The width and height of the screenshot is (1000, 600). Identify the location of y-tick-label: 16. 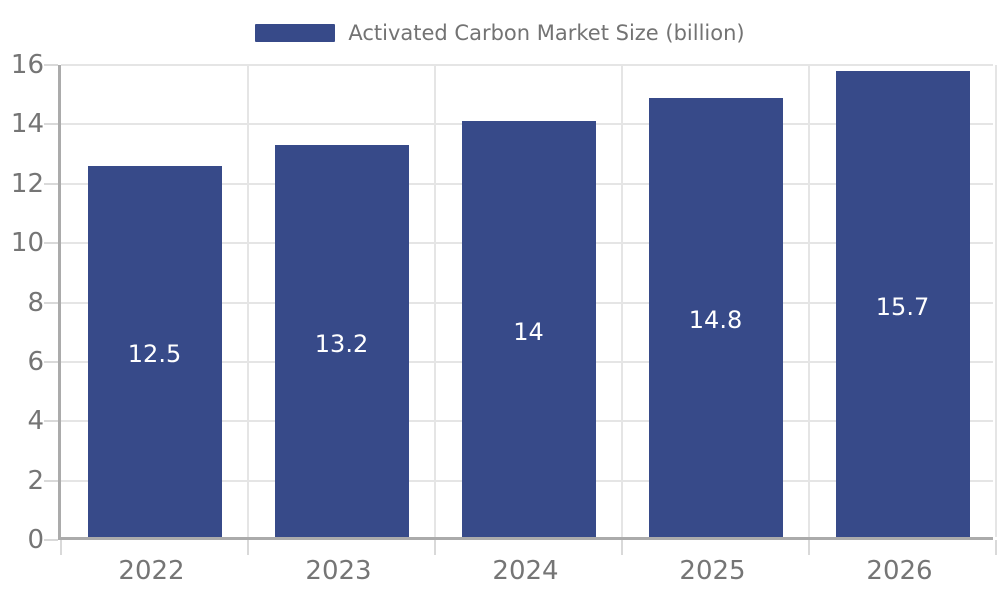
(27, 65).